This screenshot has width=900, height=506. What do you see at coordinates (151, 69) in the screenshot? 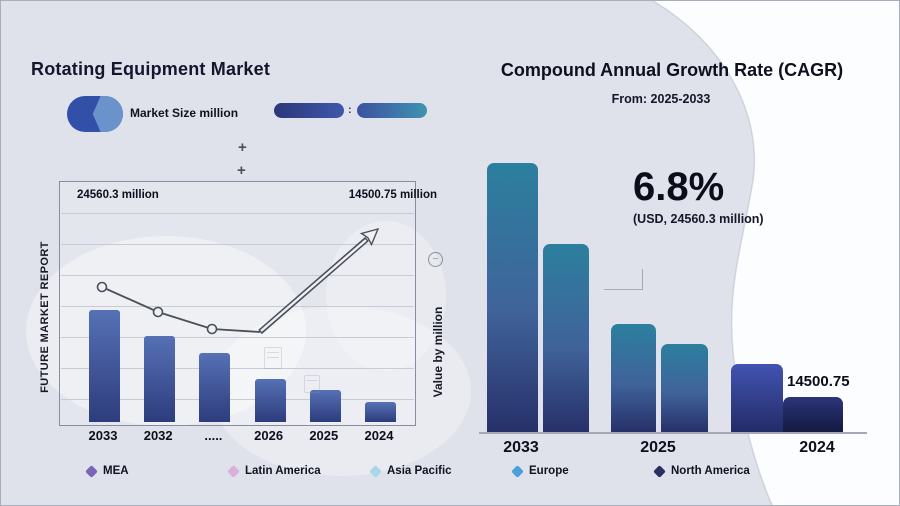
I see `page-title: Rotating Equipment Market` at bounding box center [151, 69].